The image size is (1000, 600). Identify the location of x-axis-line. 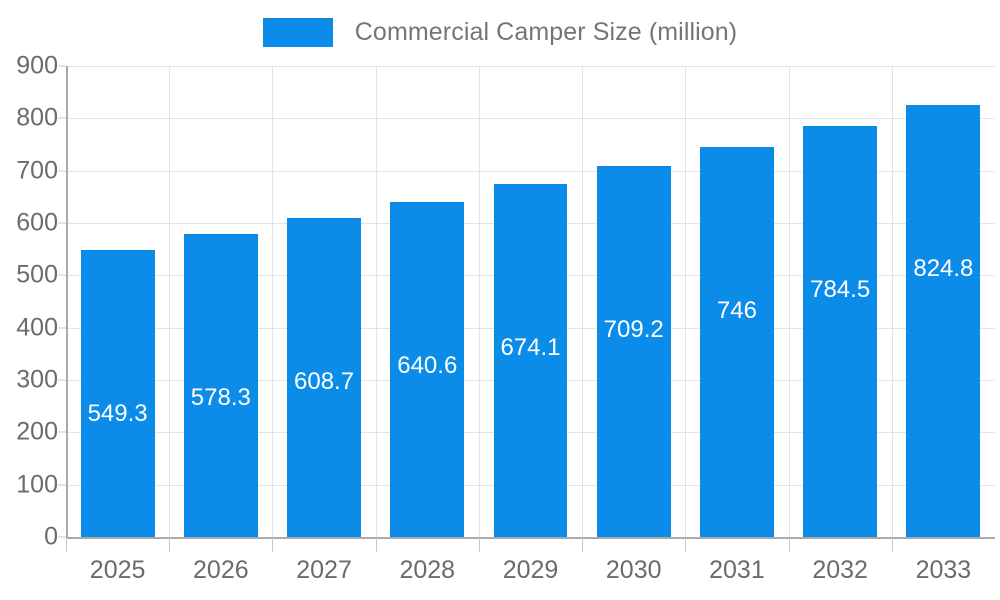
(530, 538).